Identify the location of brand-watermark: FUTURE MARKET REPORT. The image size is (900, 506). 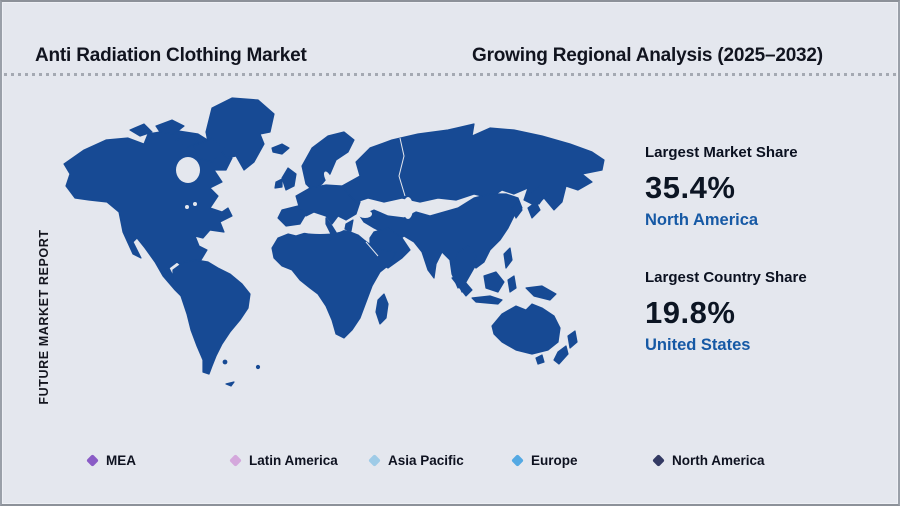
(44, 317).